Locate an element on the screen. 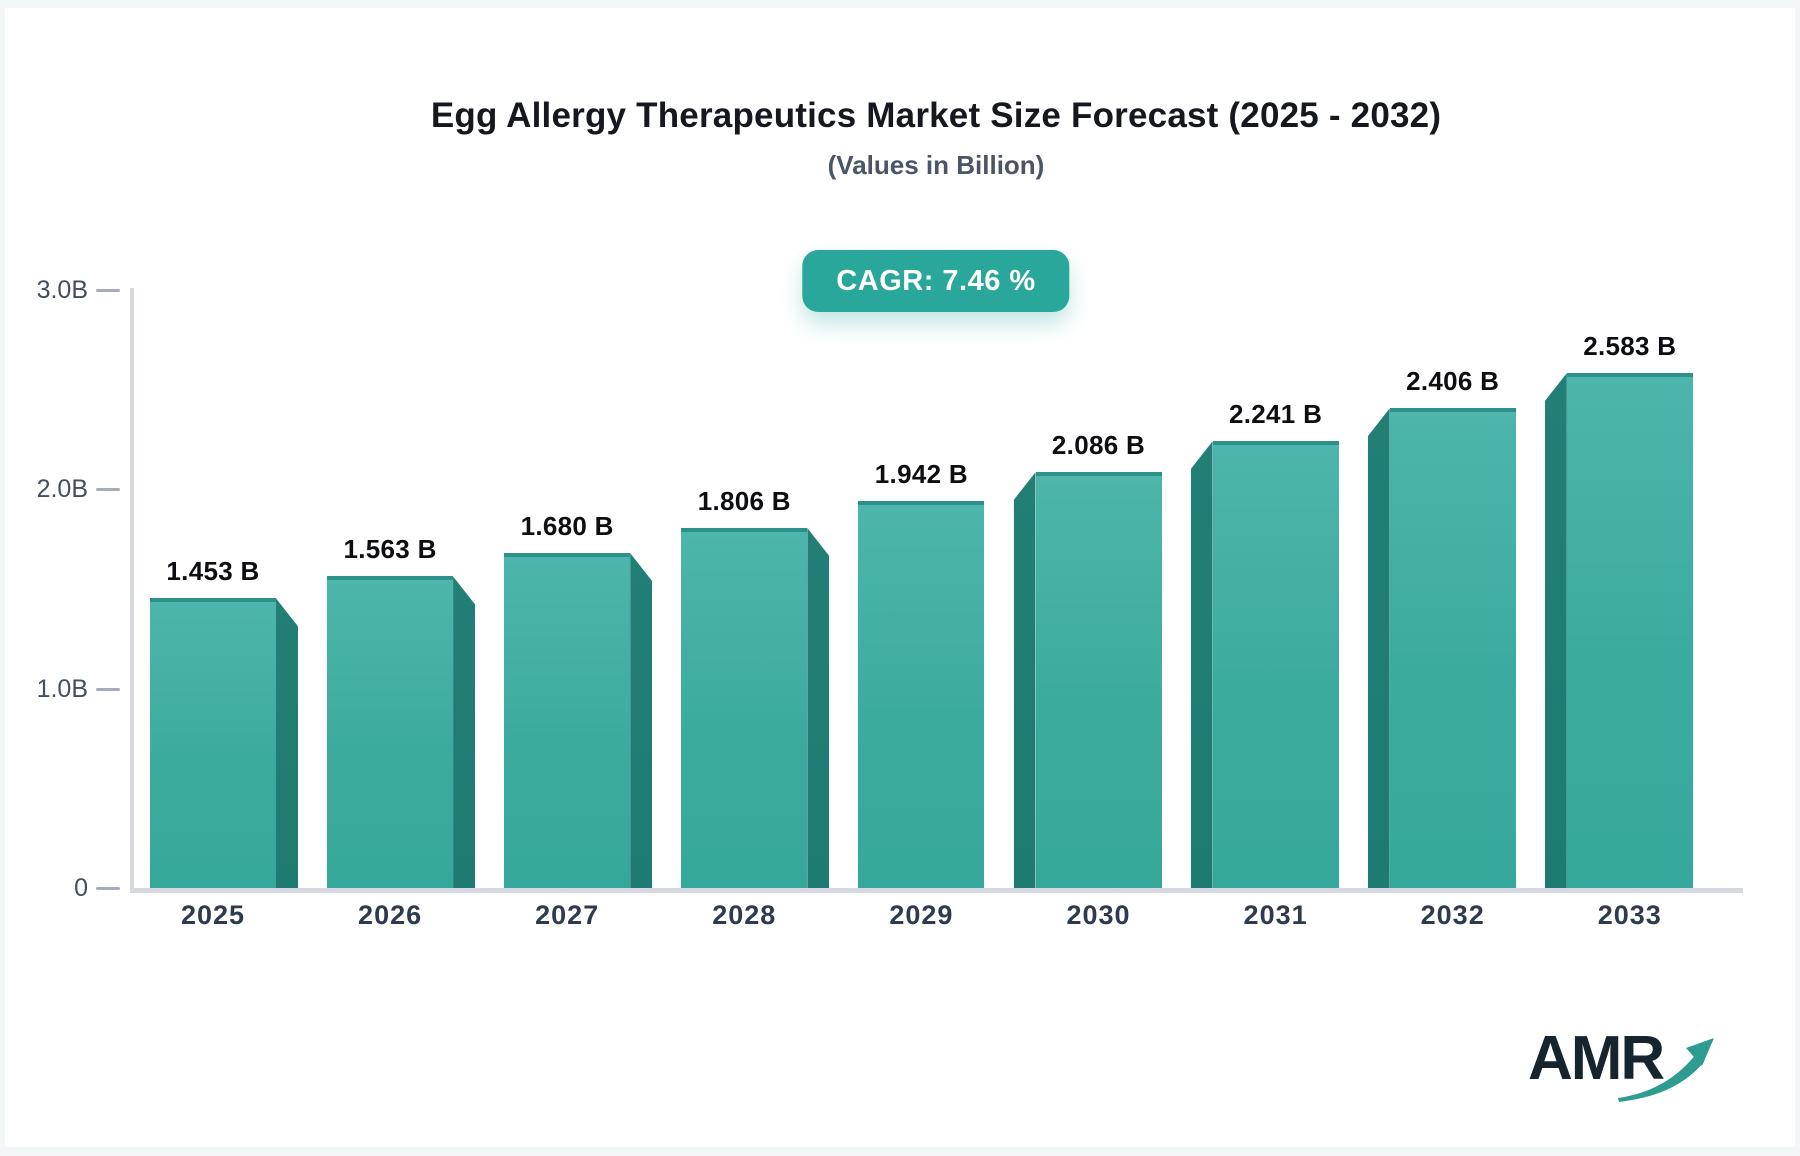  bar-2025 is located at coordinates (213, 743).